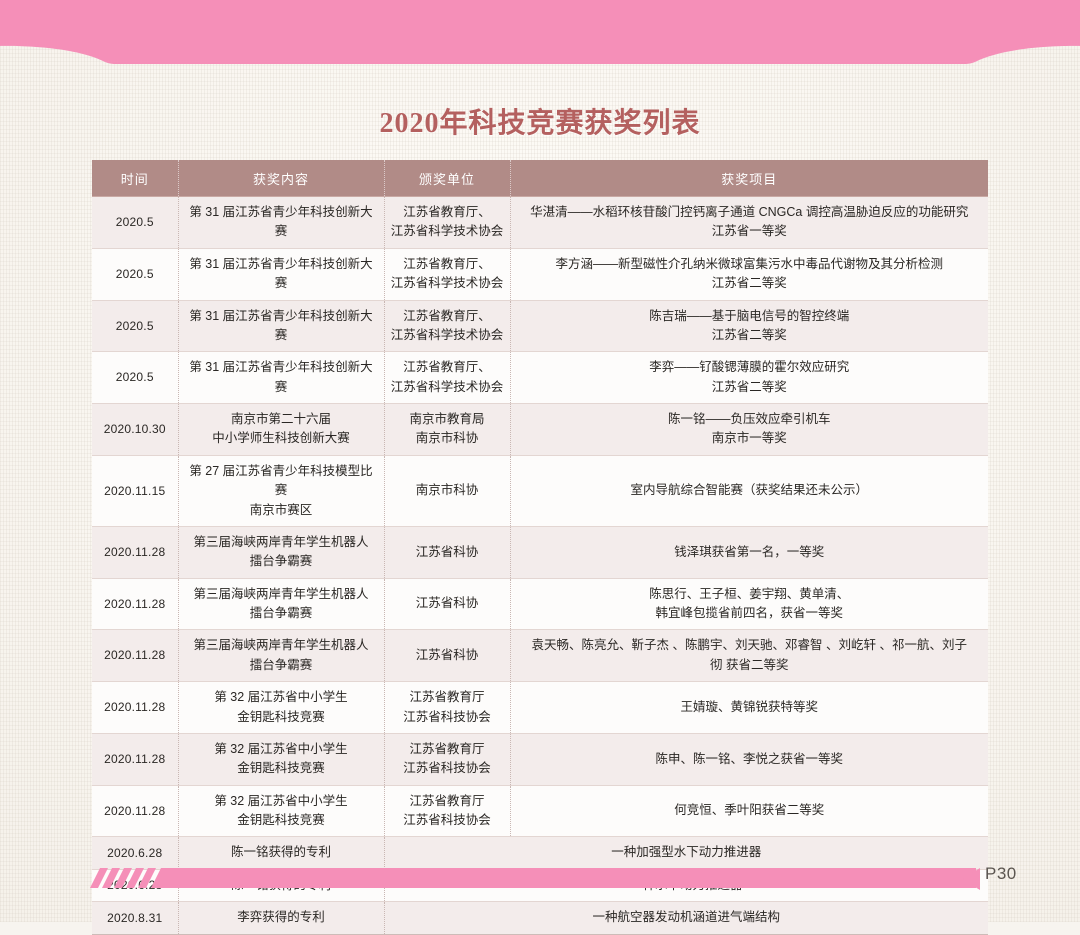 This screenshot has height=935, width=1080. Describe the element at coordinates (749, 438) in the screenshot. I see `cell-line: 南京市一等奖` at that location.